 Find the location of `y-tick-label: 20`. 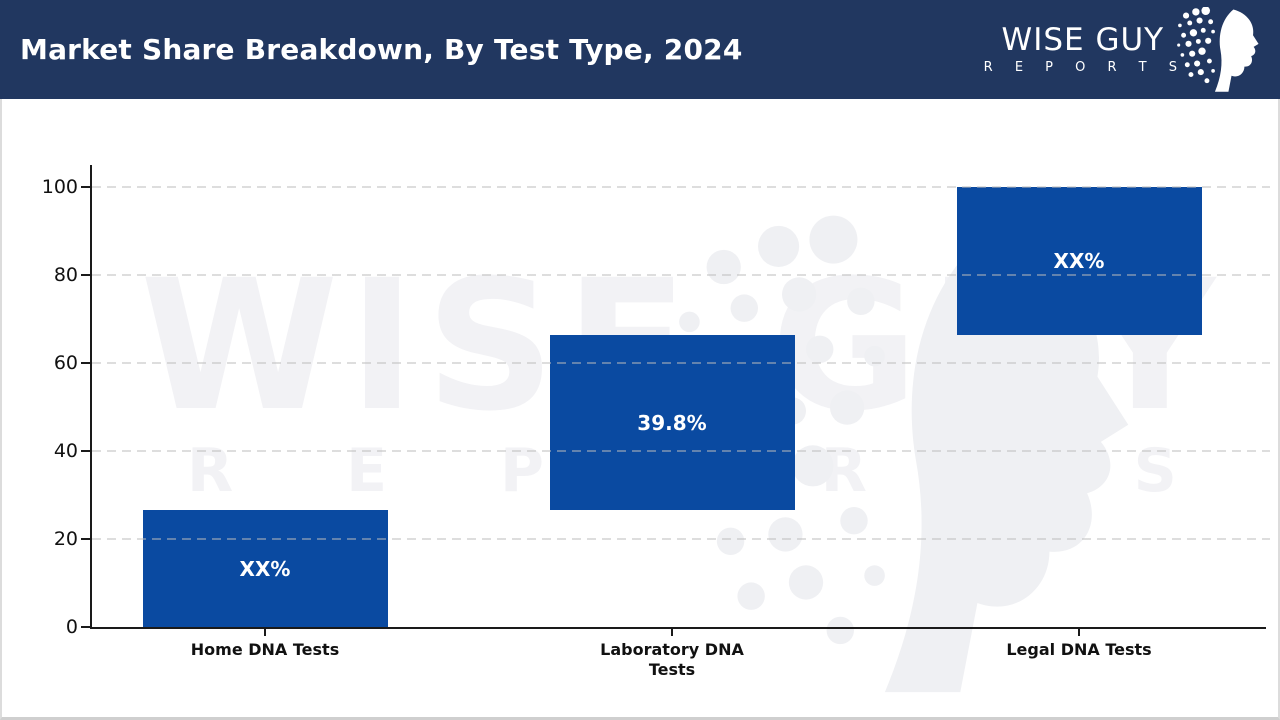

y-tick-label: 20 is located at coordinates (65, 539).